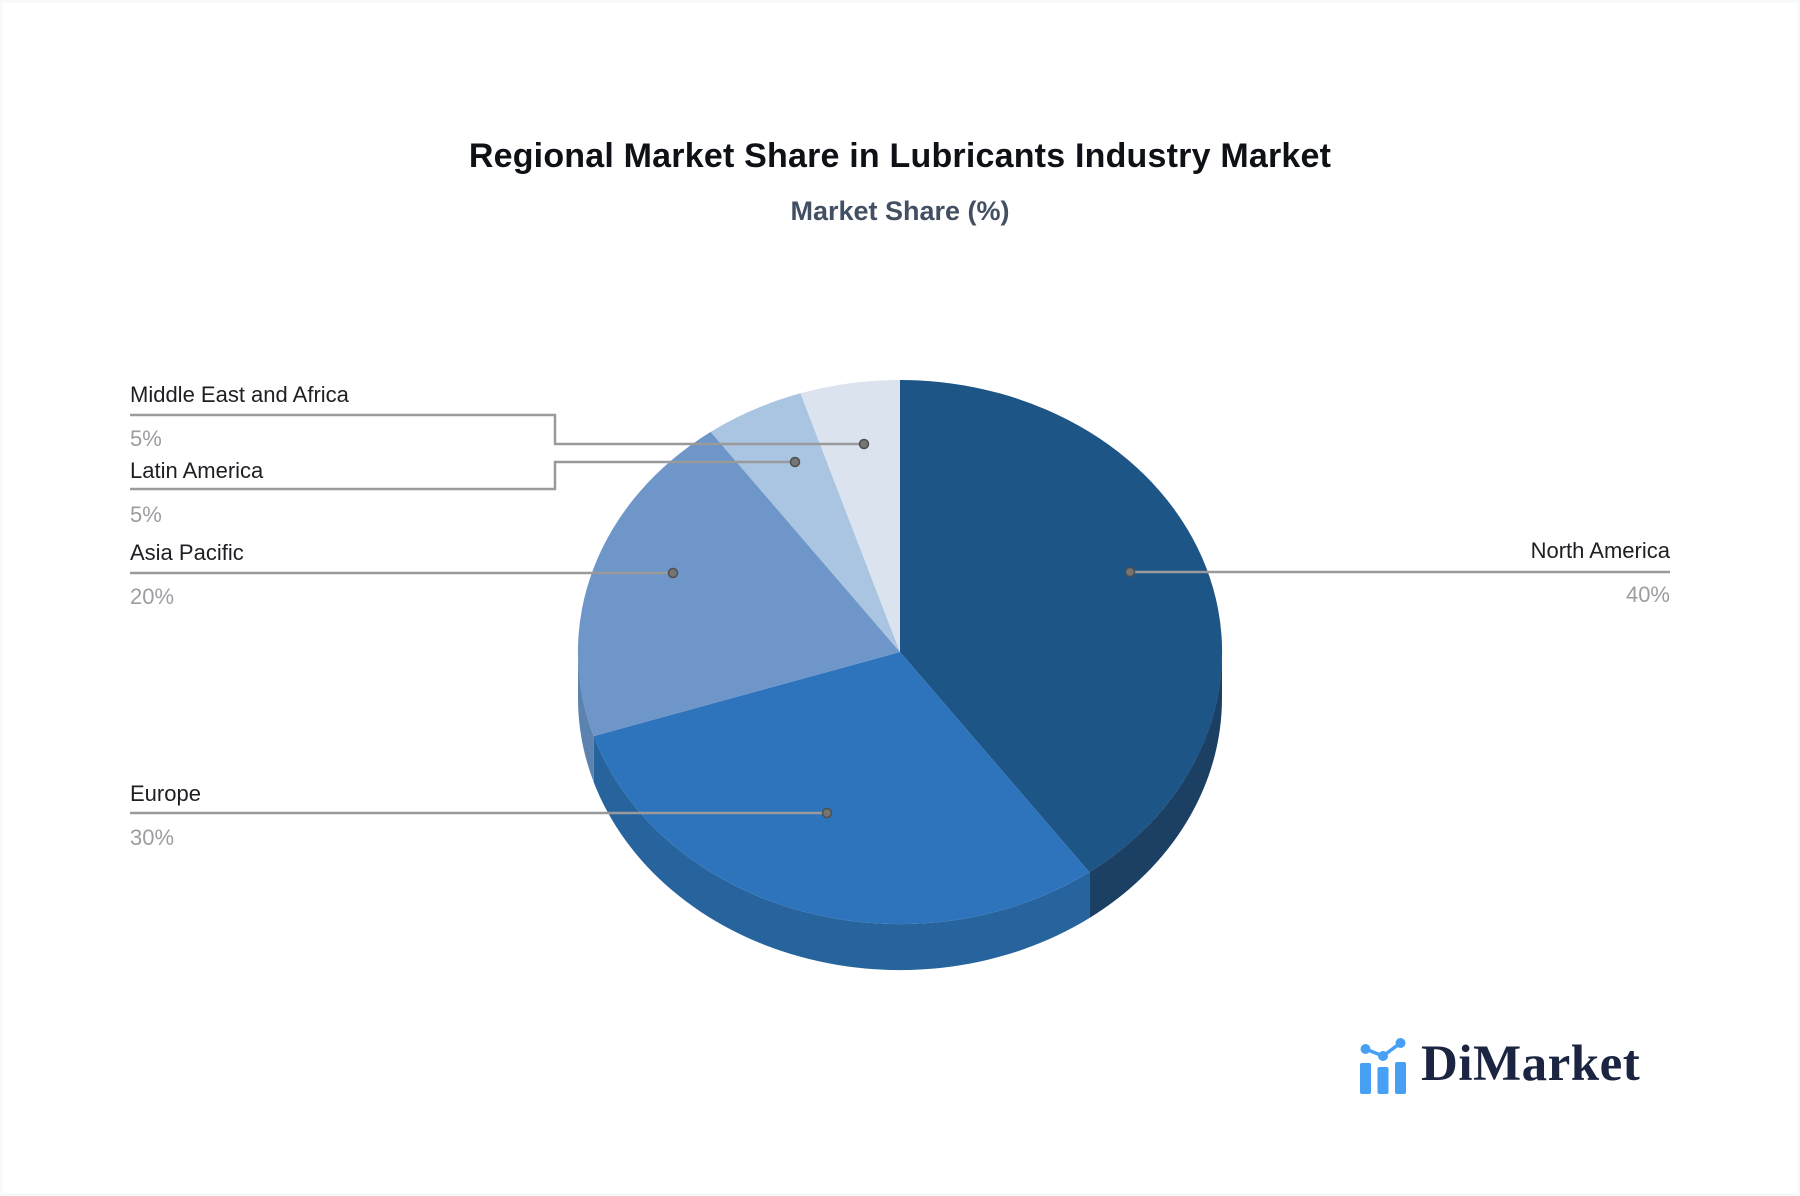 The width and height of the screenshot is (1800, 1196). What do you see at coordinates (165, 816) in the screenshot?
I see `label-europe: Europe 30%` at bounding box center [165, 816].